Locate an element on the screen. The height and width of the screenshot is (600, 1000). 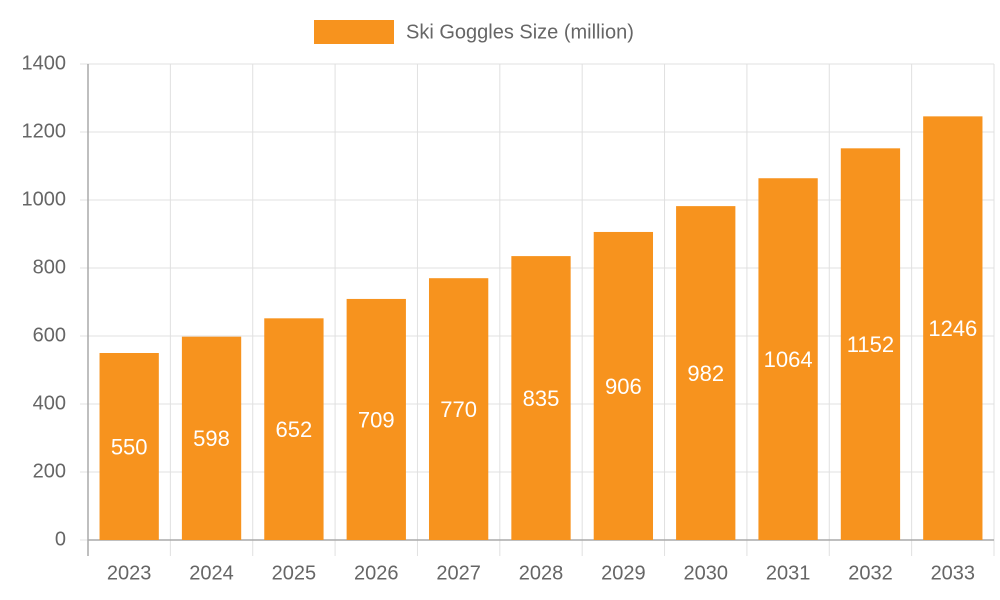
data-label: 598 is located at coordinates (211, 438).